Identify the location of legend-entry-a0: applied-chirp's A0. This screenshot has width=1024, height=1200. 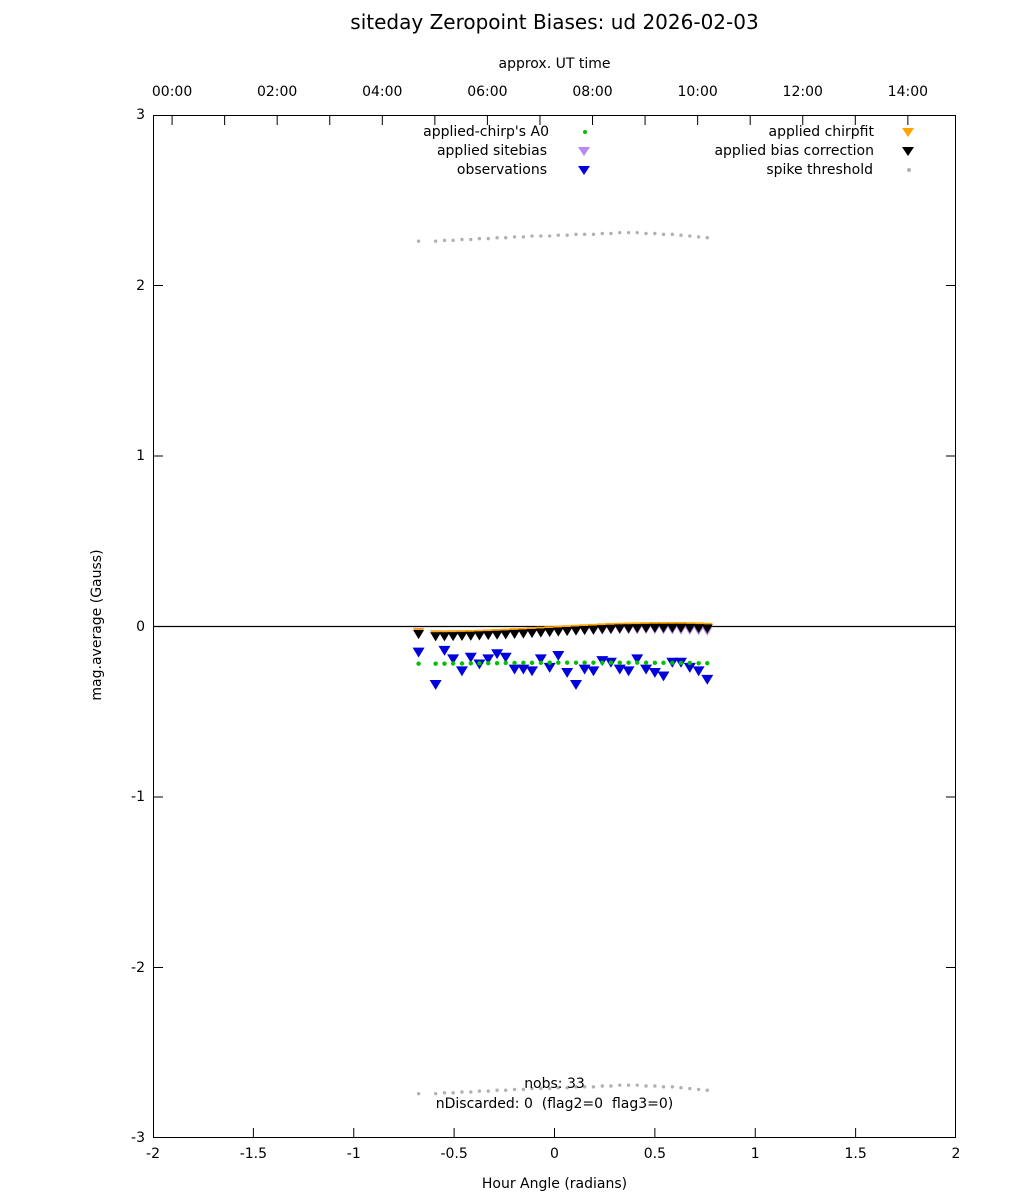
(371, 132).